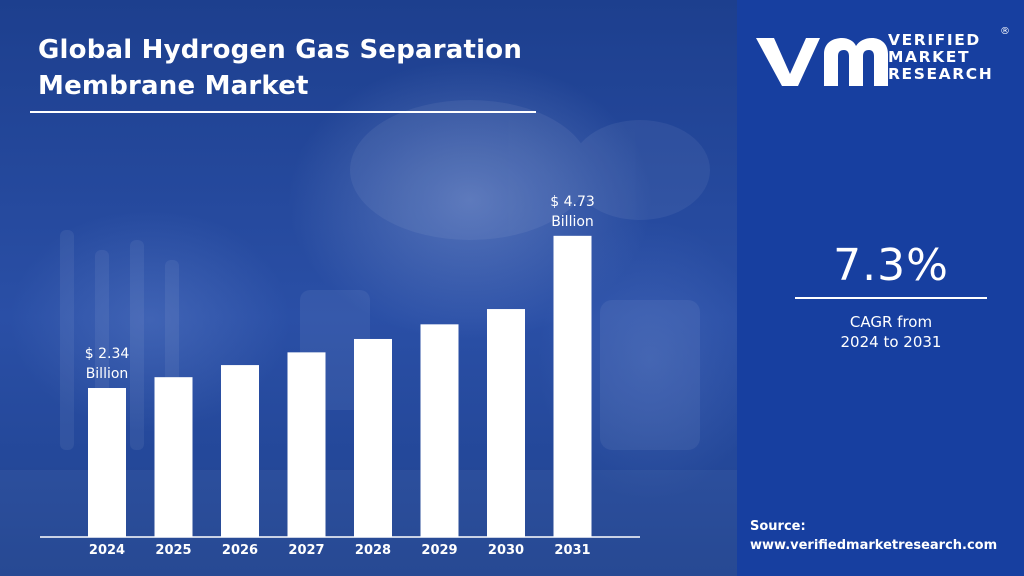  What do you see at coordinates (107, 354) in the screenshot?
I see `data-label-2024-line1: $ 2.34` at bounding box center [107, 354].